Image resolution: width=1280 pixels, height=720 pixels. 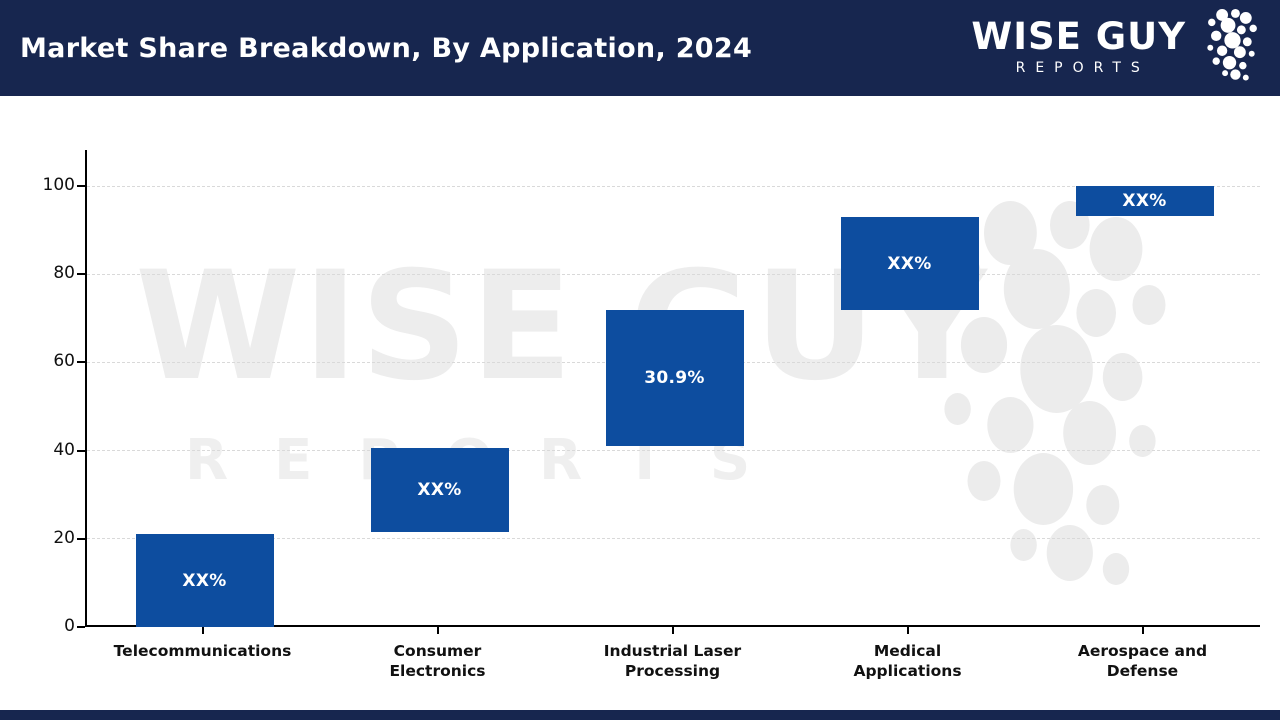 I want to click on x-tick-label: Aerospace and Defense, so click(x=1143, y=661).